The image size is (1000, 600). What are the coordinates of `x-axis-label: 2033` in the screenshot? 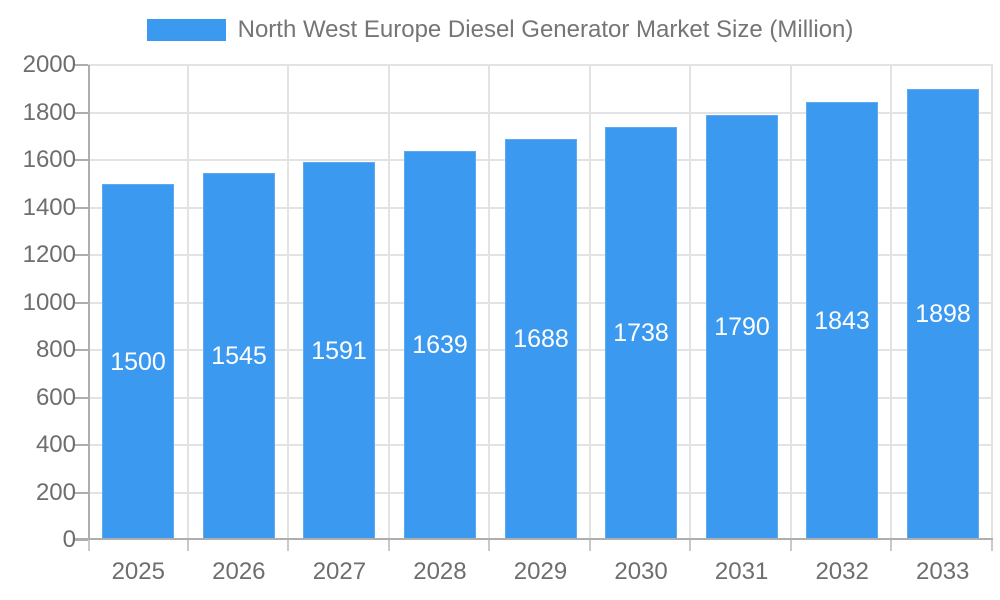 It's located at (943, 571).